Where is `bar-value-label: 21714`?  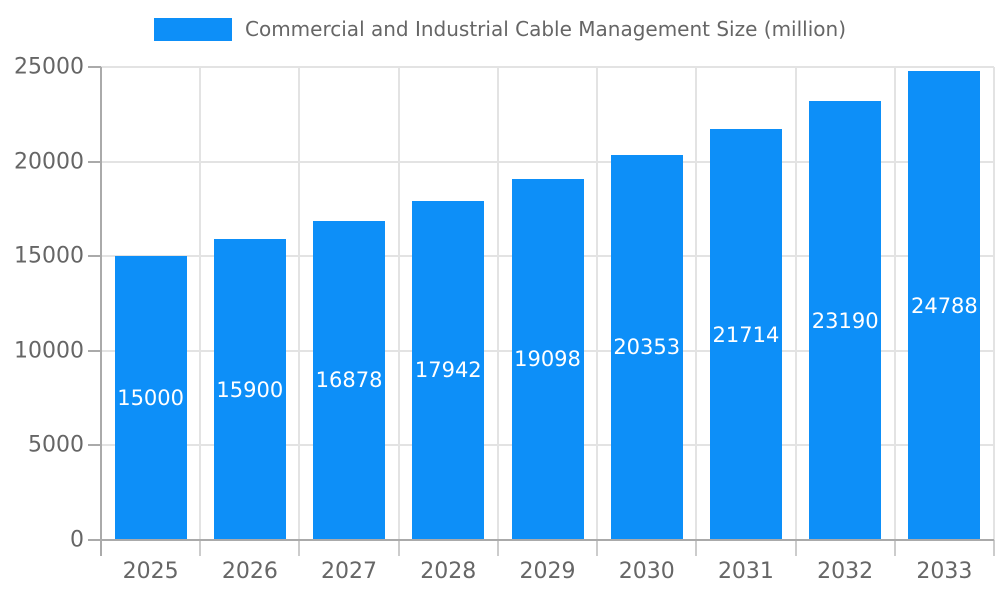 bar-value-label: 21714 is located at coordinates (746, 334).